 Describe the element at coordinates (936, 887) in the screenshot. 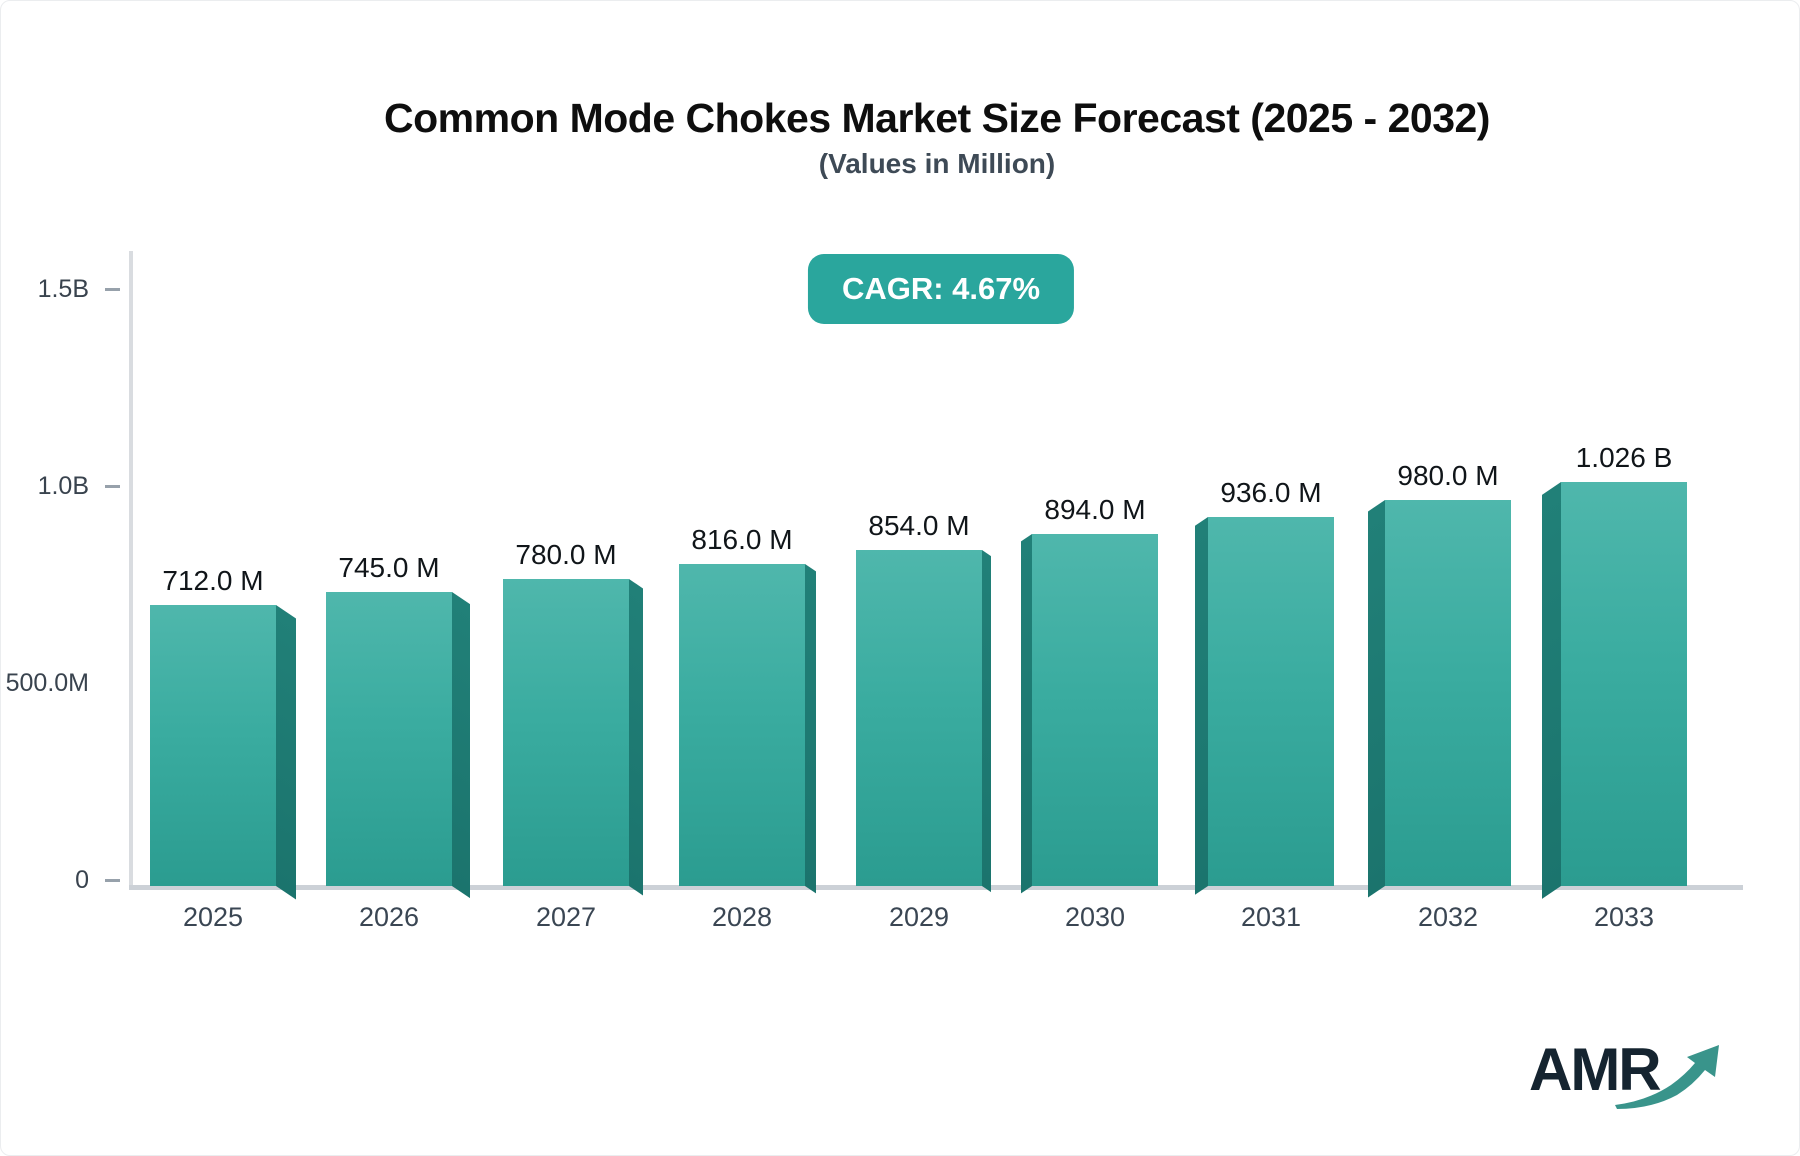

I see `x-axis-line` at that location.